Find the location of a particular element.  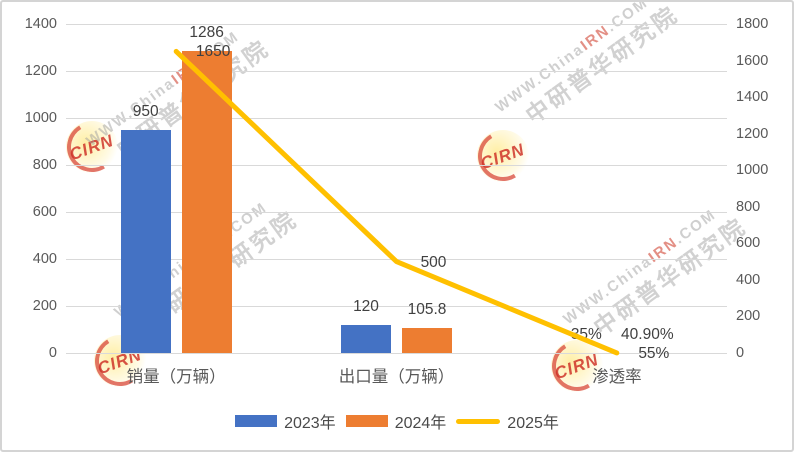

y-tick-label-left: 200 is located at coordinates (44, 306).